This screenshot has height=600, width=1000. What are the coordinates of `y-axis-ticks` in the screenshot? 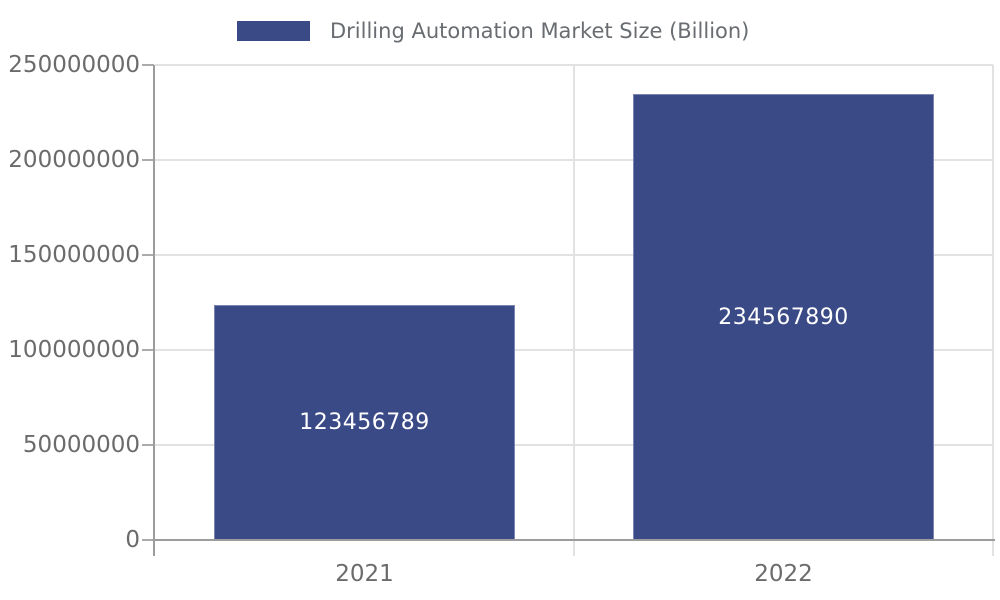 It's located at (148, 300).